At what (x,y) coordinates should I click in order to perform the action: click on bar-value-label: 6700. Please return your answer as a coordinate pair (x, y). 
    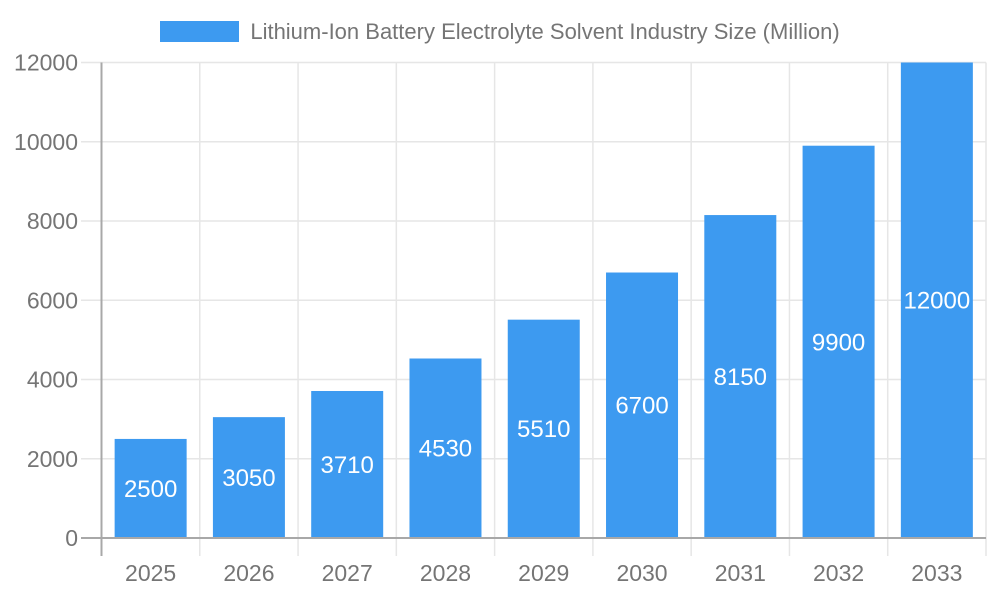
    Looking at the image, I should click on (641, 406).